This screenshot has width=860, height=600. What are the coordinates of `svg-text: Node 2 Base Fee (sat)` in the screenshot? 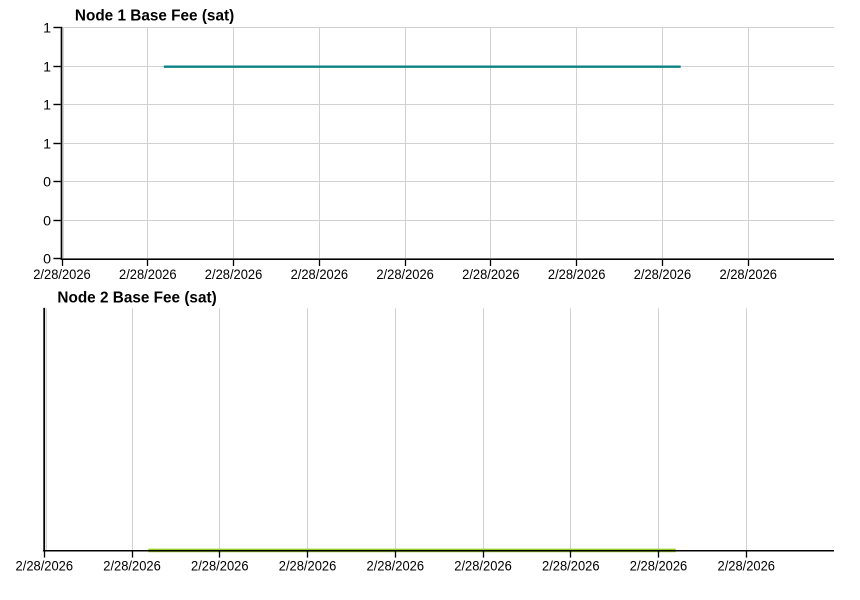 It's located at (136, 298).